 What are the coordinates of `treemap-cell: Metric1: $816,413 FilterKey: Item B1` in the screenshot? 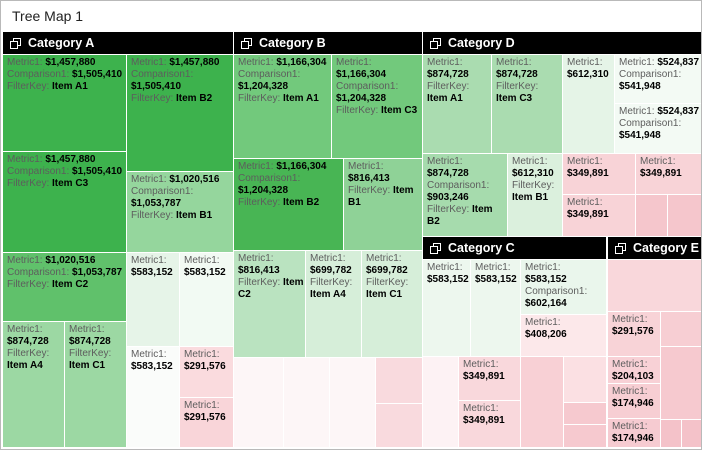 It's located at (383, 204).